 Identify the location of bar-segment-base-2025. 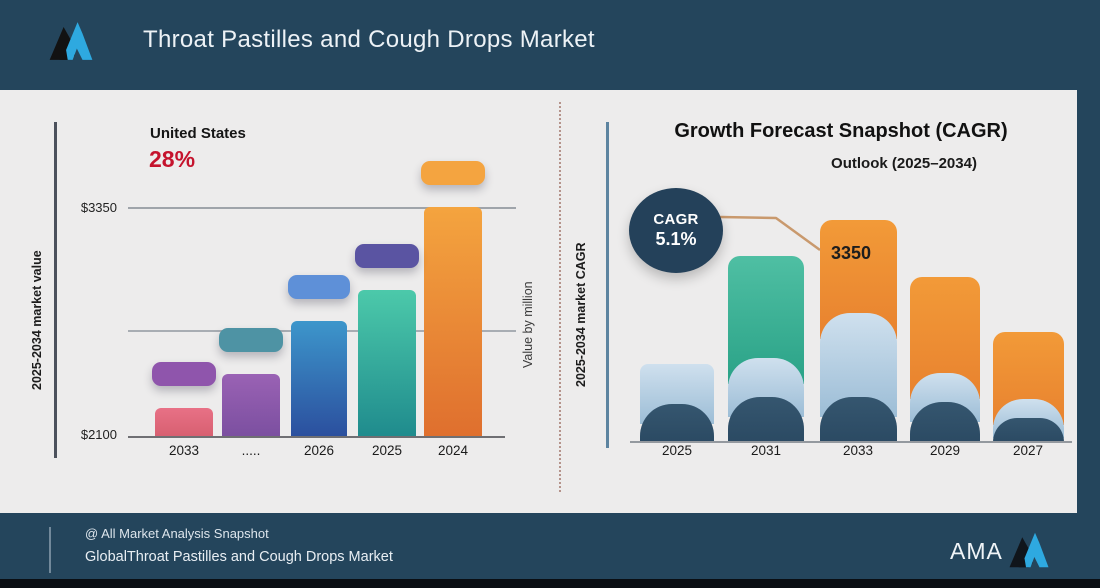
(677, 423).